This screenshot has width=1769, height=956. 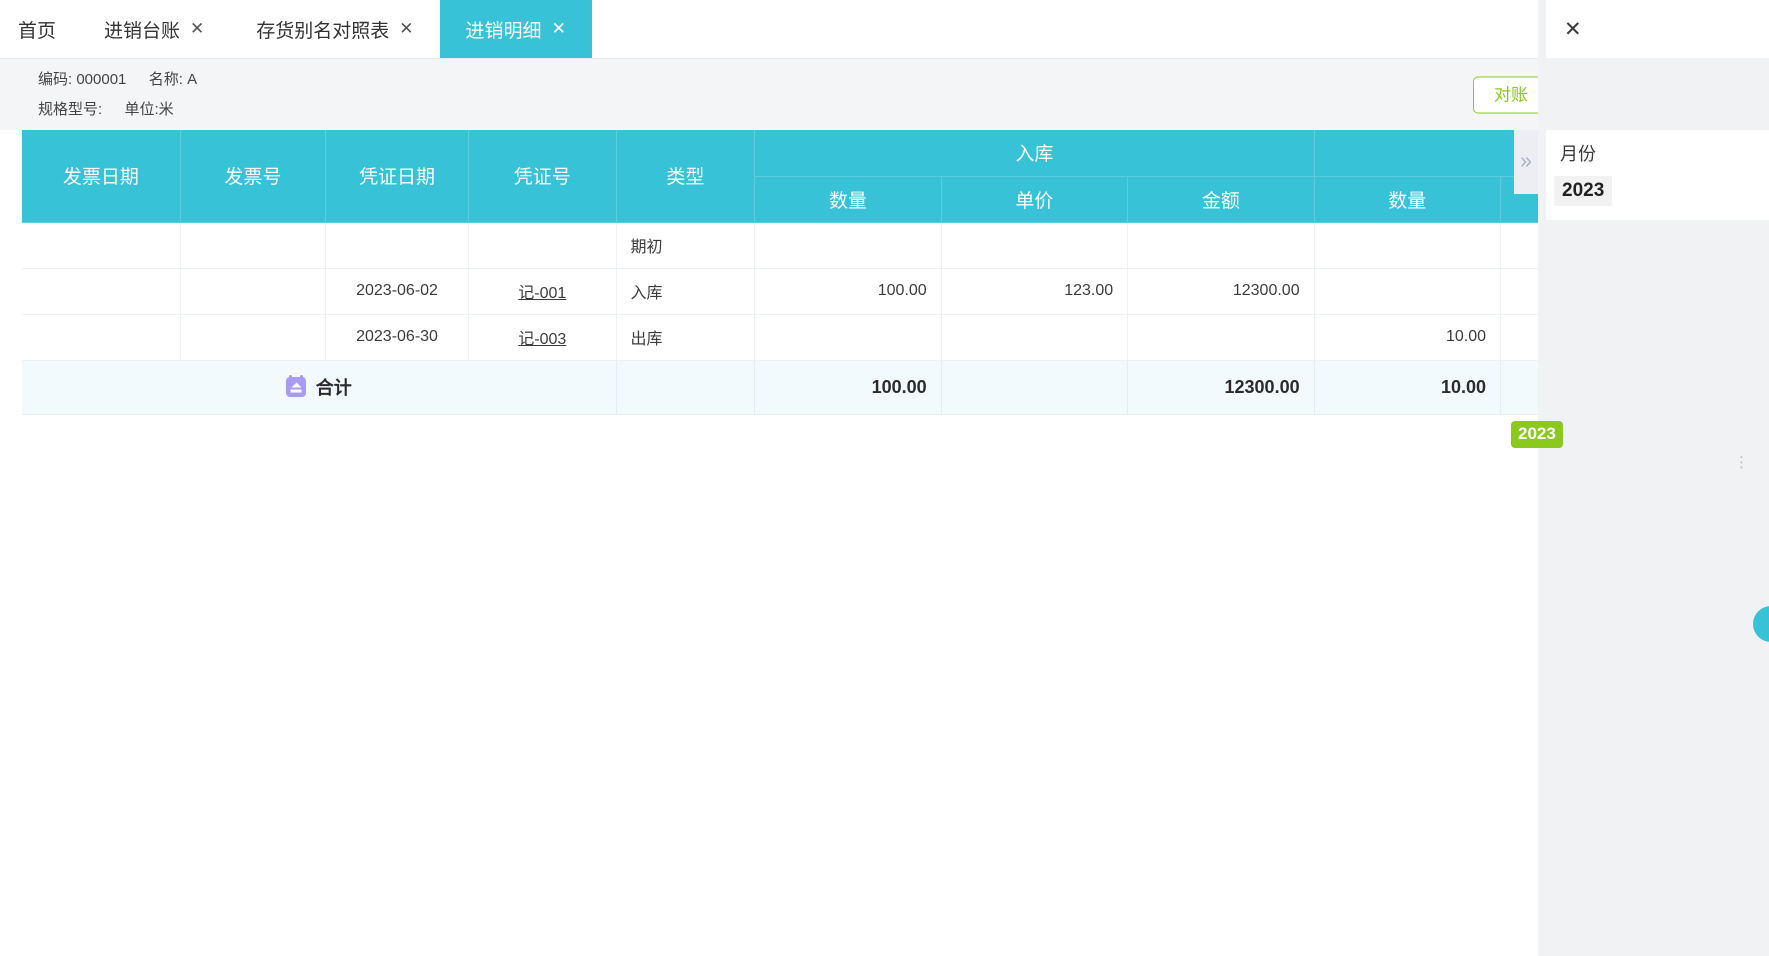 I want to click on cell-voucher-no: 记-003, so click(x=542, y=337).